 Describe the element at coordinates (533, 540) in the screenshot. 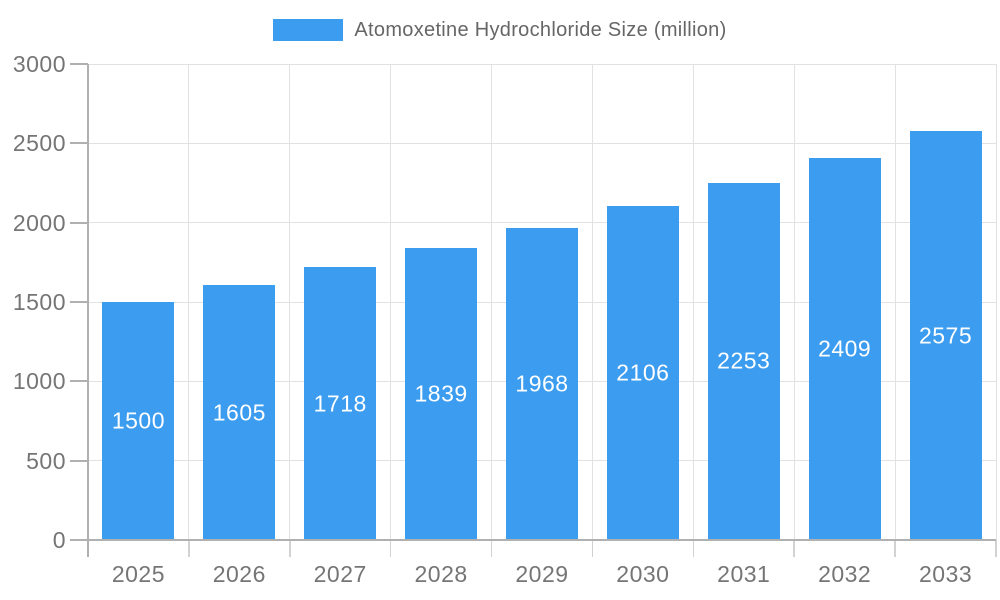

I see `x-axis-line` at that location.